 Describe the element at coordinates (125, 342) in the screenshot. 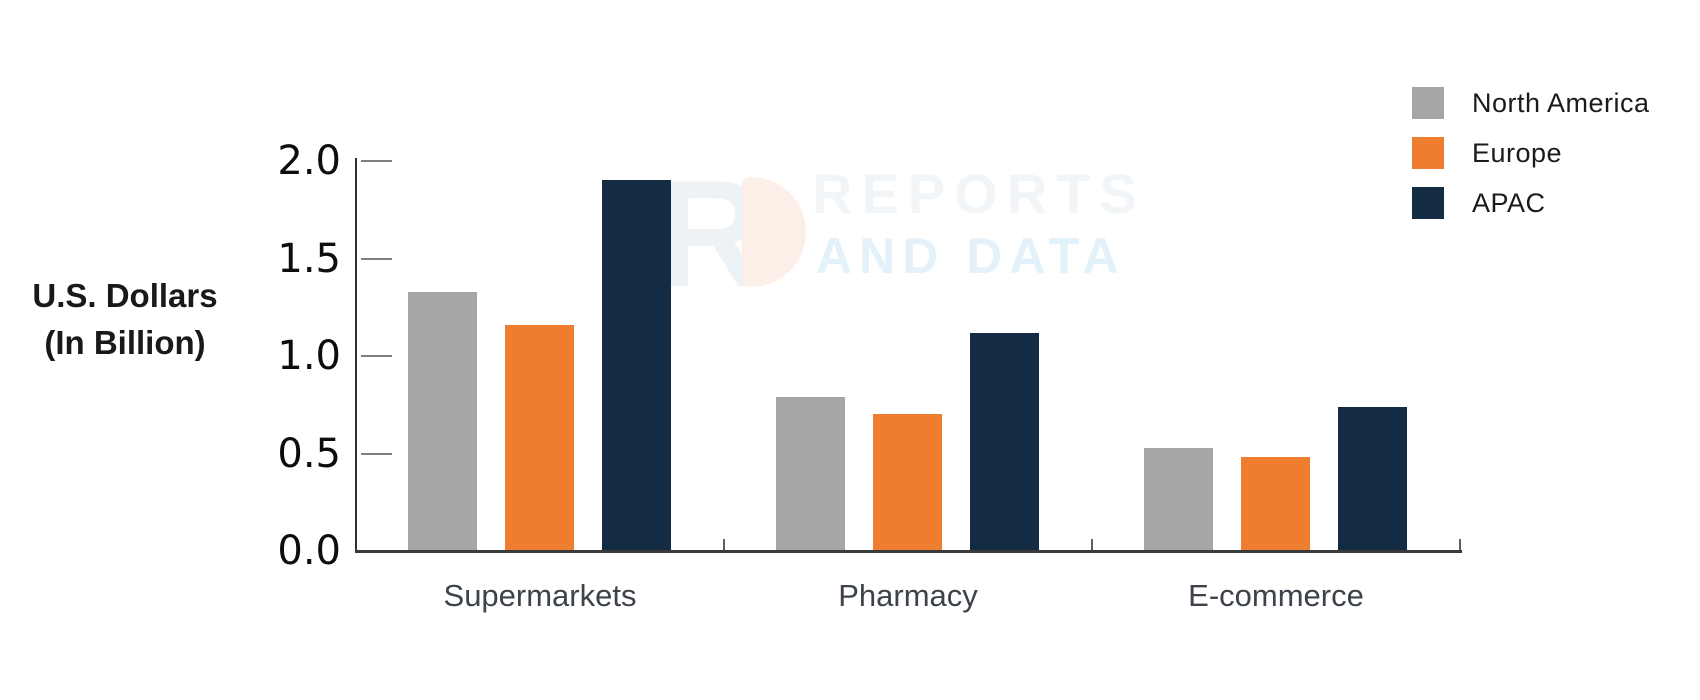

I see `y-axis-title-line2: (In Billion)` at that location.